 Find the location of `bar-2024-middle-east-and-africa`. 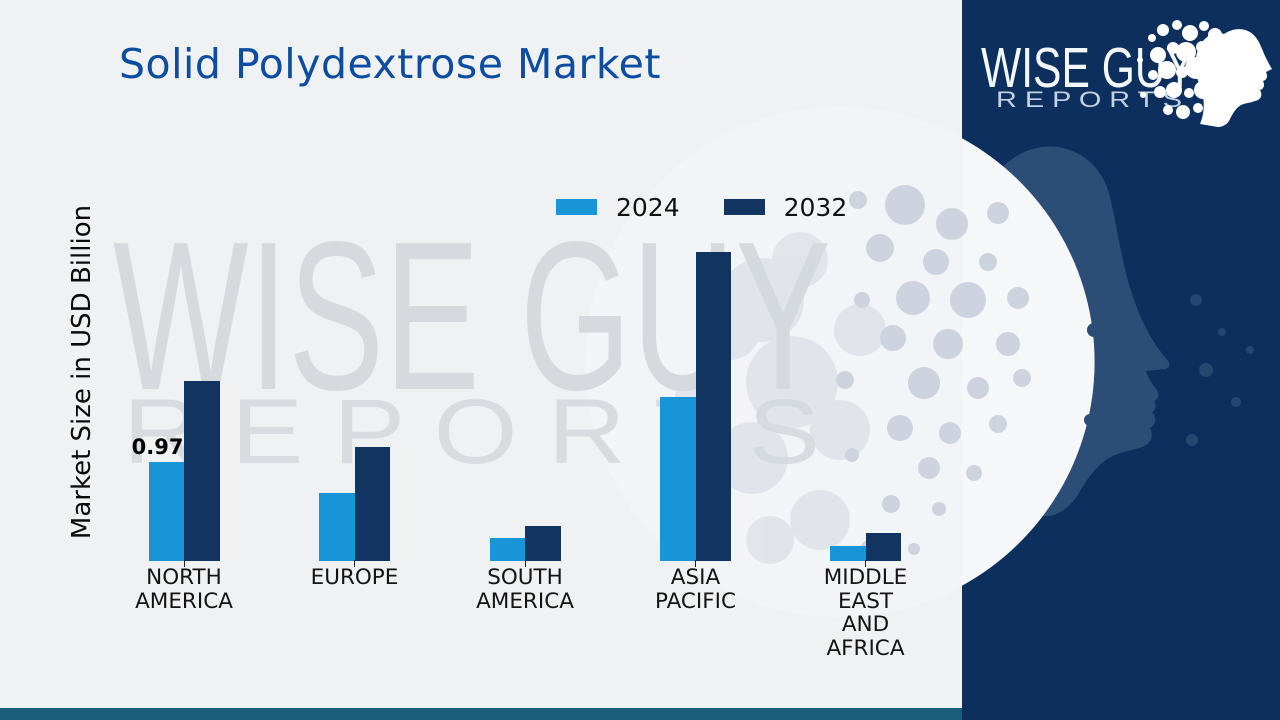

bar-2024-middle-east-and-africa is located at coordinates (848, 553).